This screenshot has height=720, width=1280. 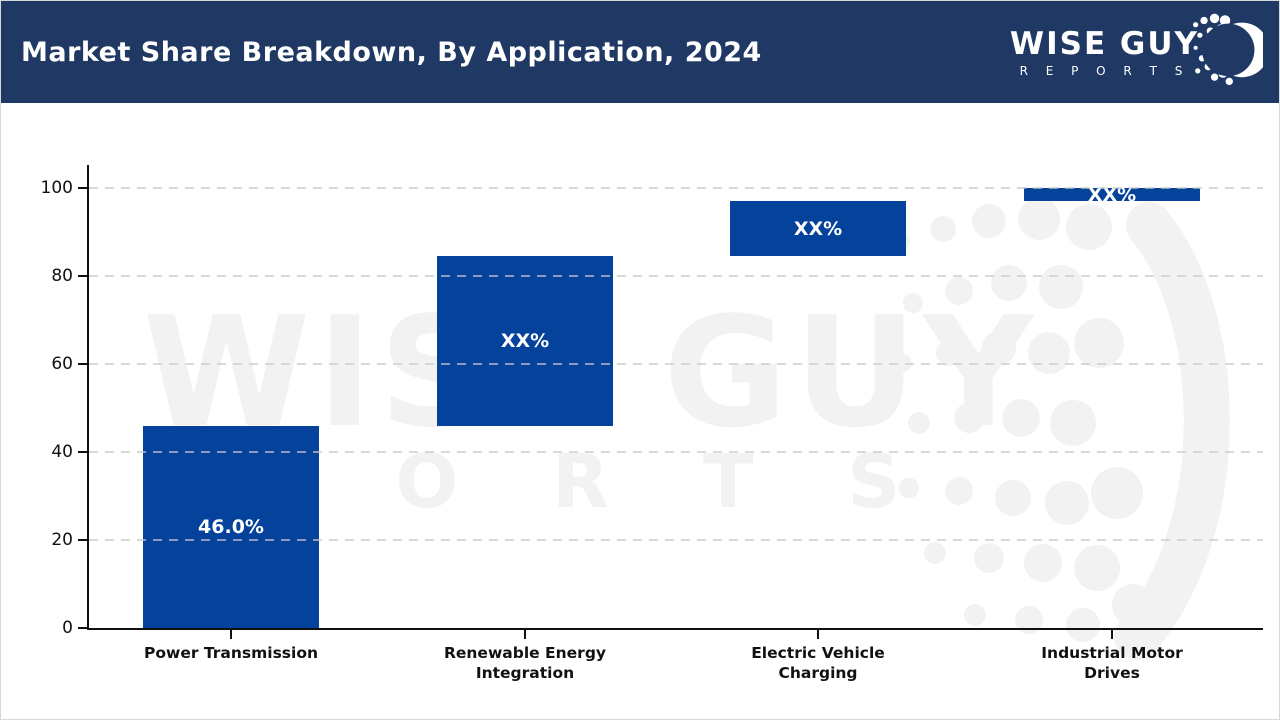 What do you see at coordinates (591, 482) in the screenshot?
I see `watermark-text-2: P O R T S` at bounding box center [591, 482].